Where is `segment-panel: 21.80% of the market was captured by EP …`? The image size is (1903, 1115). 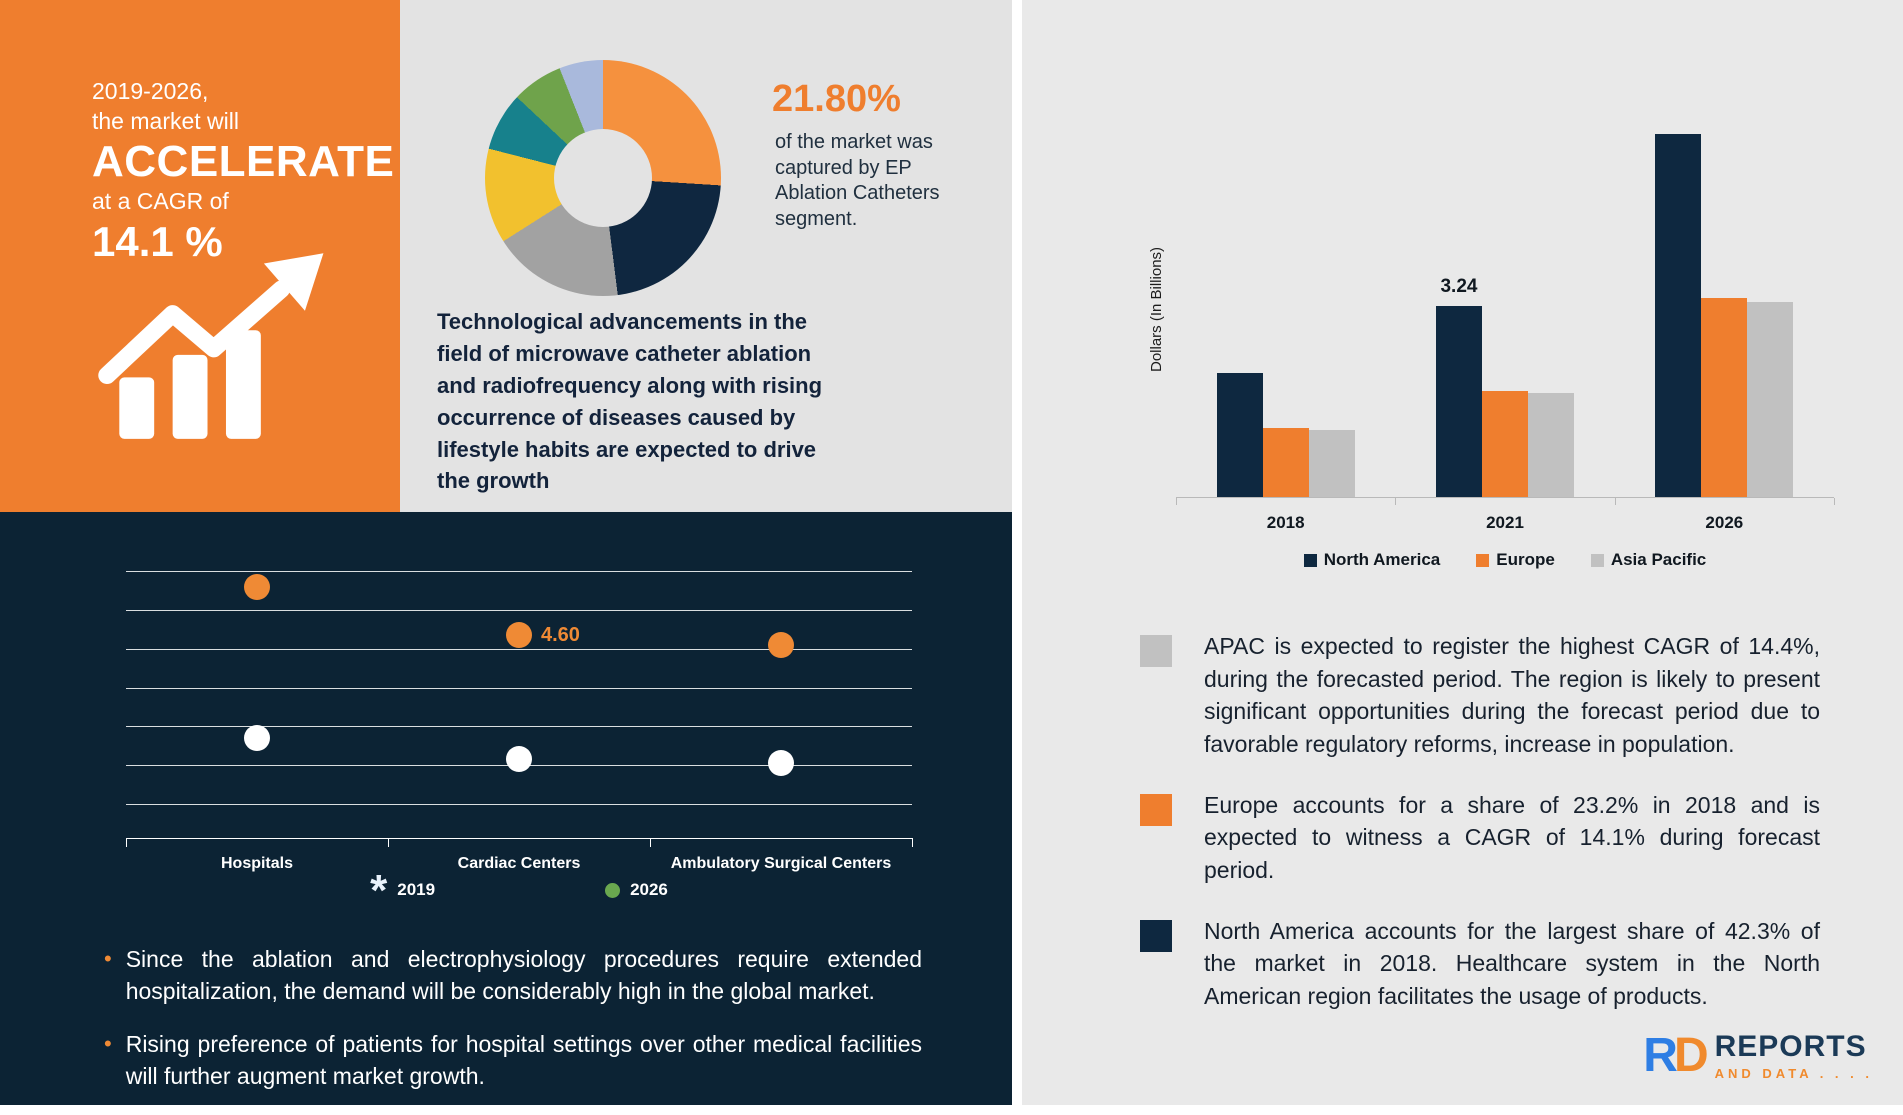 segment-panel: 21.80% of the market was captured by EP … is located at coordinates (706, 256).